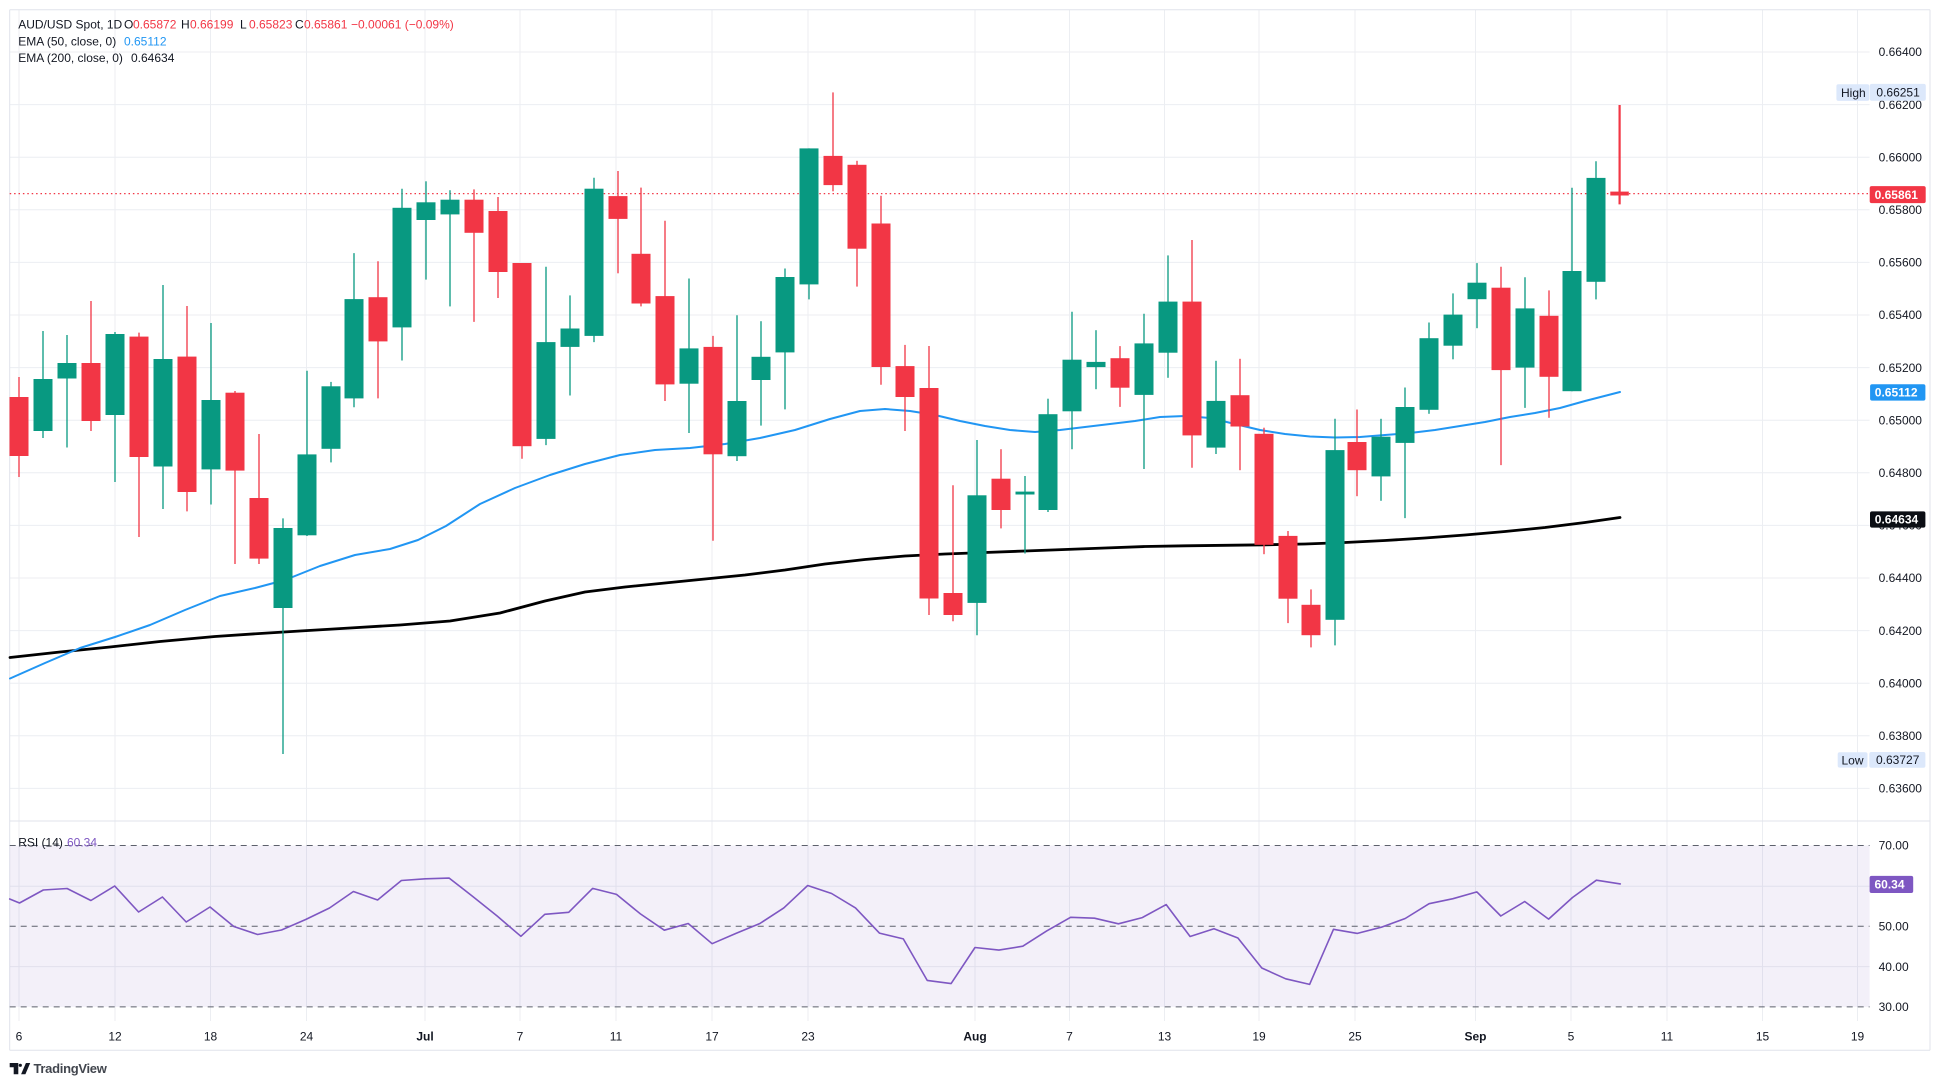  Describe the element at coordinates (402, 25) in the screenshot. I see `svg-text: −0.00061 (−0.09%)` at that location.